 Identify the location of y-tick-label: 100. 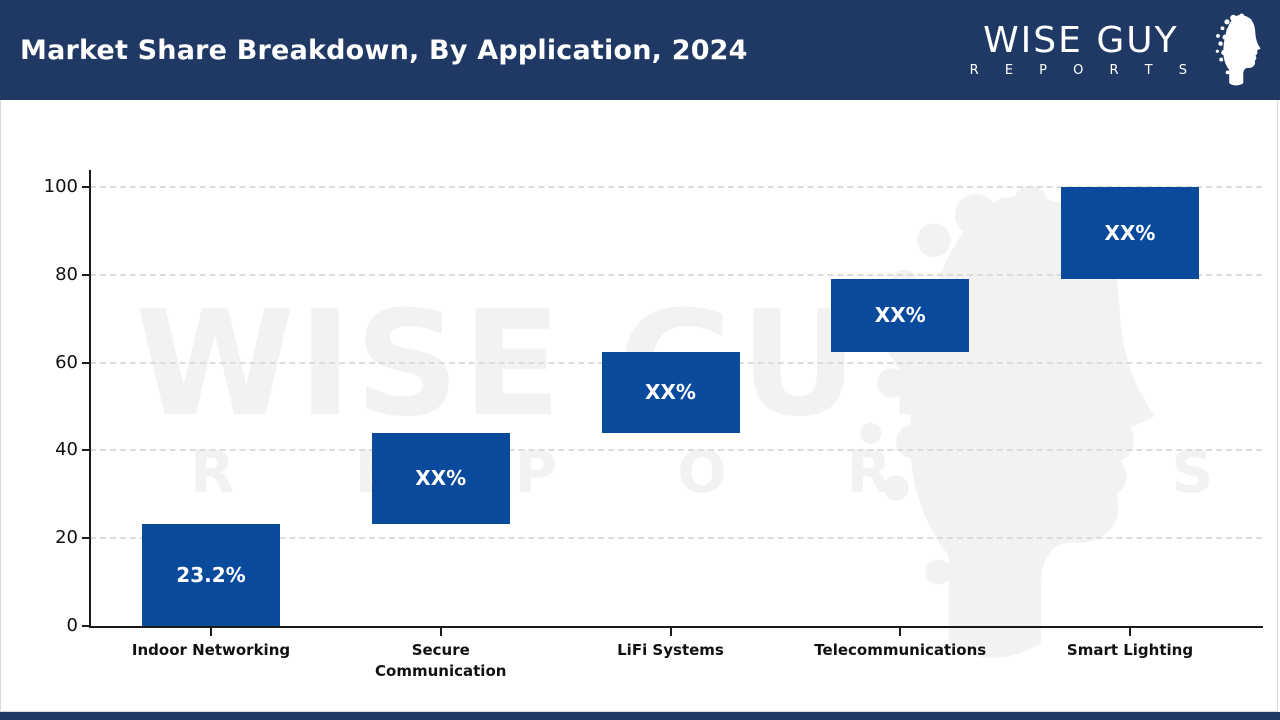
(60, 186).